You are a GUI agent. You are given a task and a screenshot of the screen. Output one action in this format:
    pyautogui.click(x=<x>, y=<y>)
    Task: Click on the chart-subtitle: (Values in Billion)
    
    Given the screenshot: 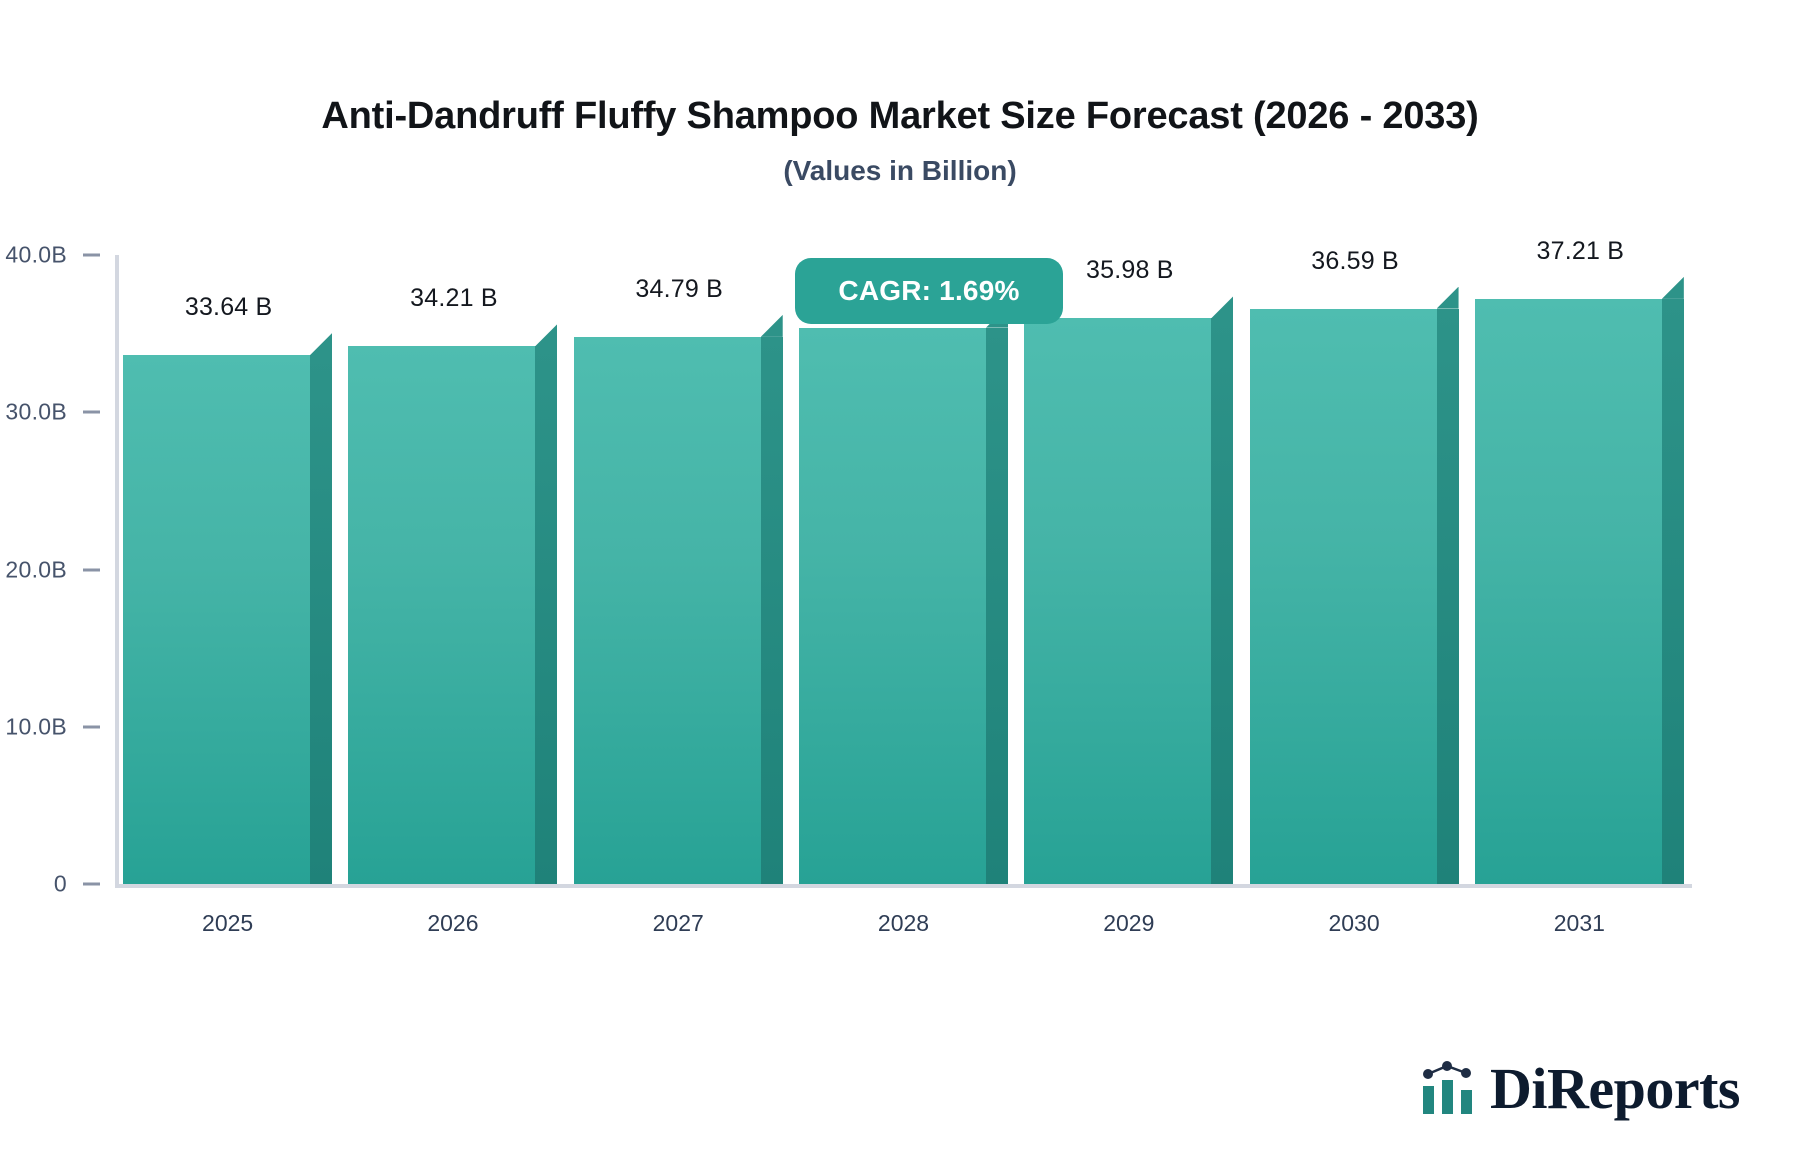 What is the action you would take?
    pyautogui.click(x=900, y=170)
    